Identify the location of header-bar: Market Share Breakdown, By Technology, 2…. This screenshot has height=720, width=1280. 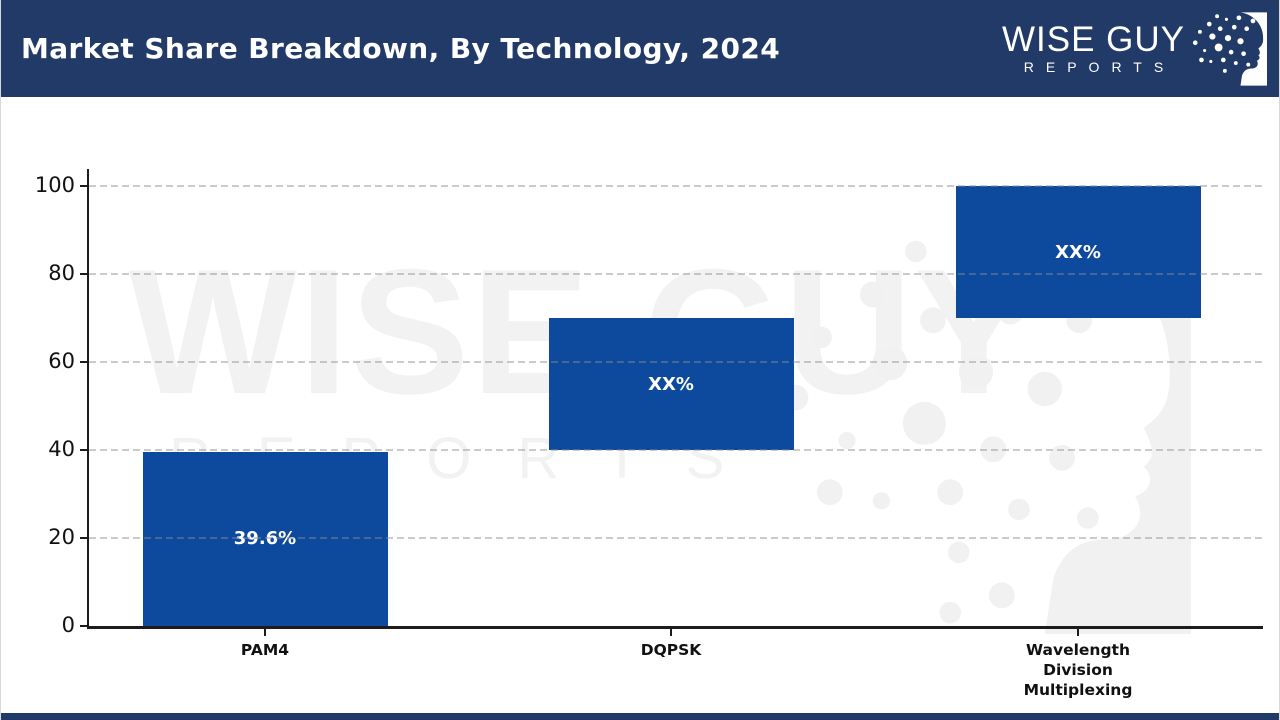
(640, 48).